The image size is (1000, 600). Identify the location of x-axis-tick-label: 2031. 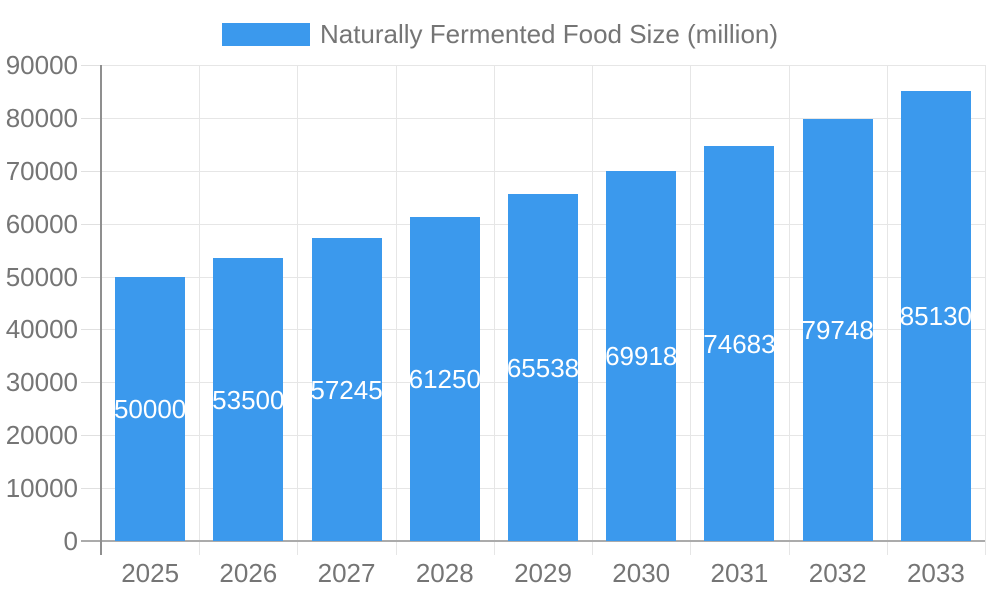
(739, 573).